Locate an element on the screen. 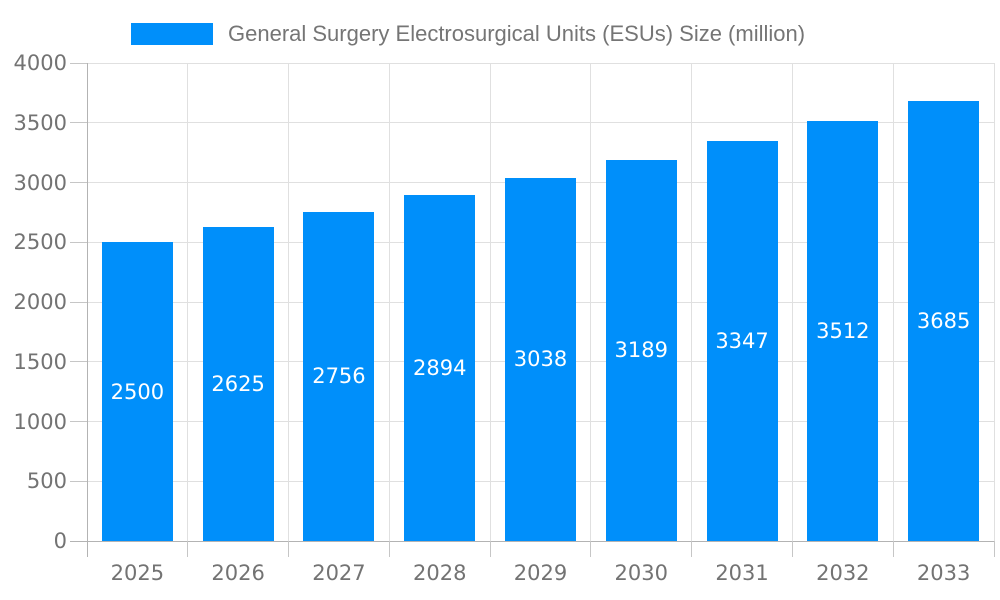  x-axis-label: 2029 is located at coordinates (540, 573).